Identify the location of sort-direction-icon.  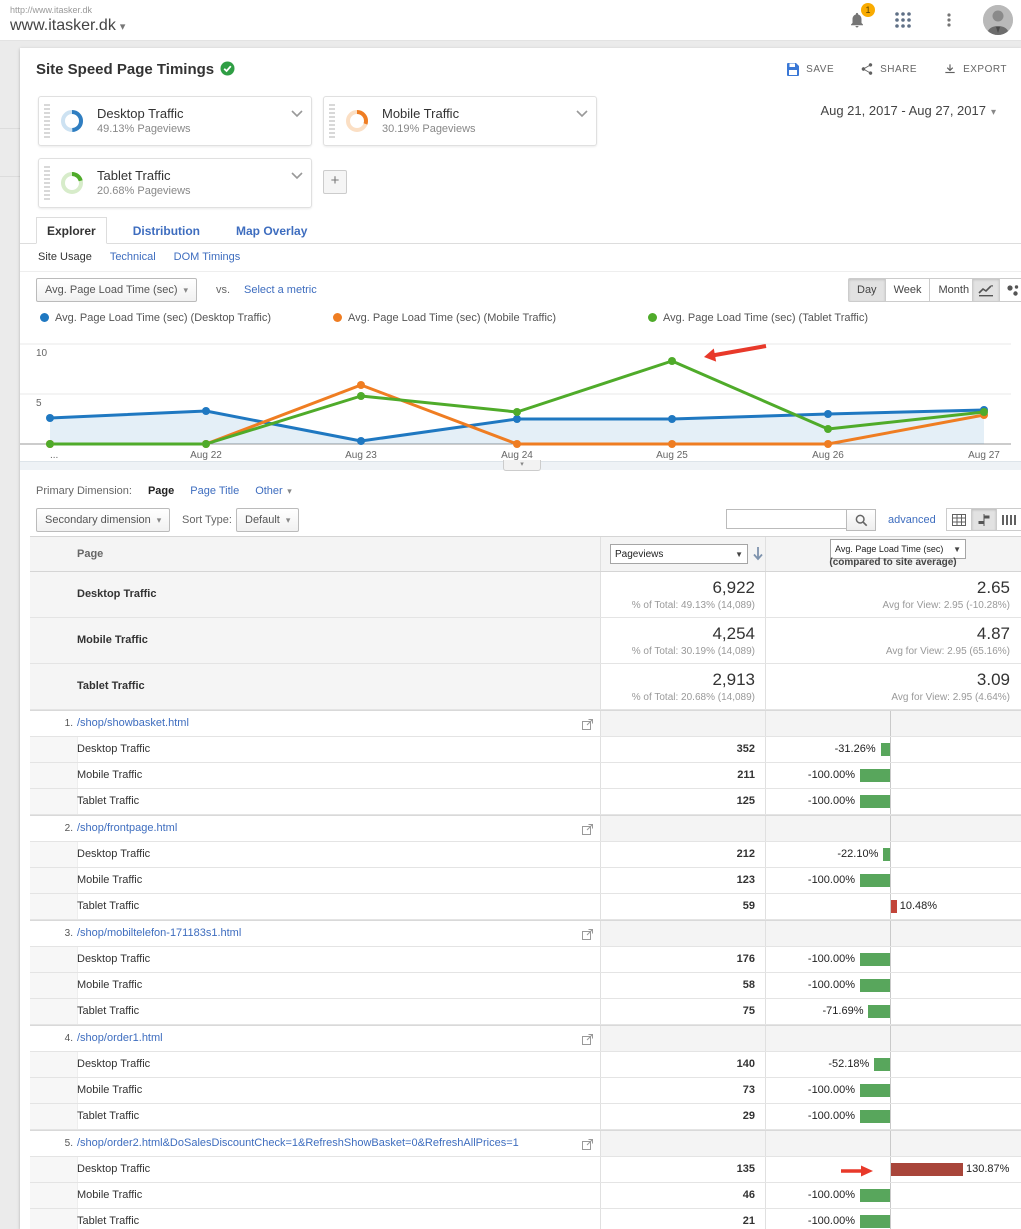
(758, 556).